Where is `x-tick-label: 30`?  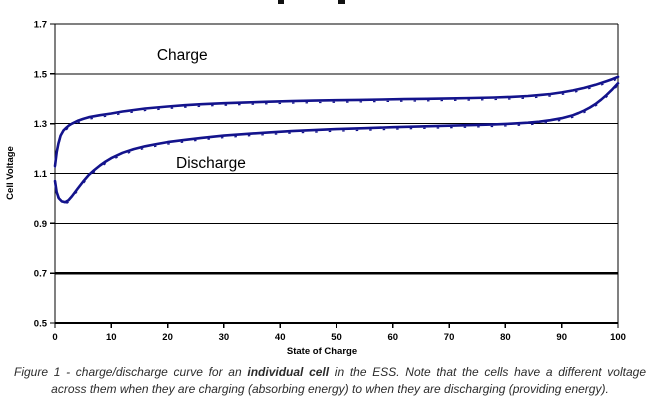
x-tick-label: 30 is located at coordinates (224, 337).